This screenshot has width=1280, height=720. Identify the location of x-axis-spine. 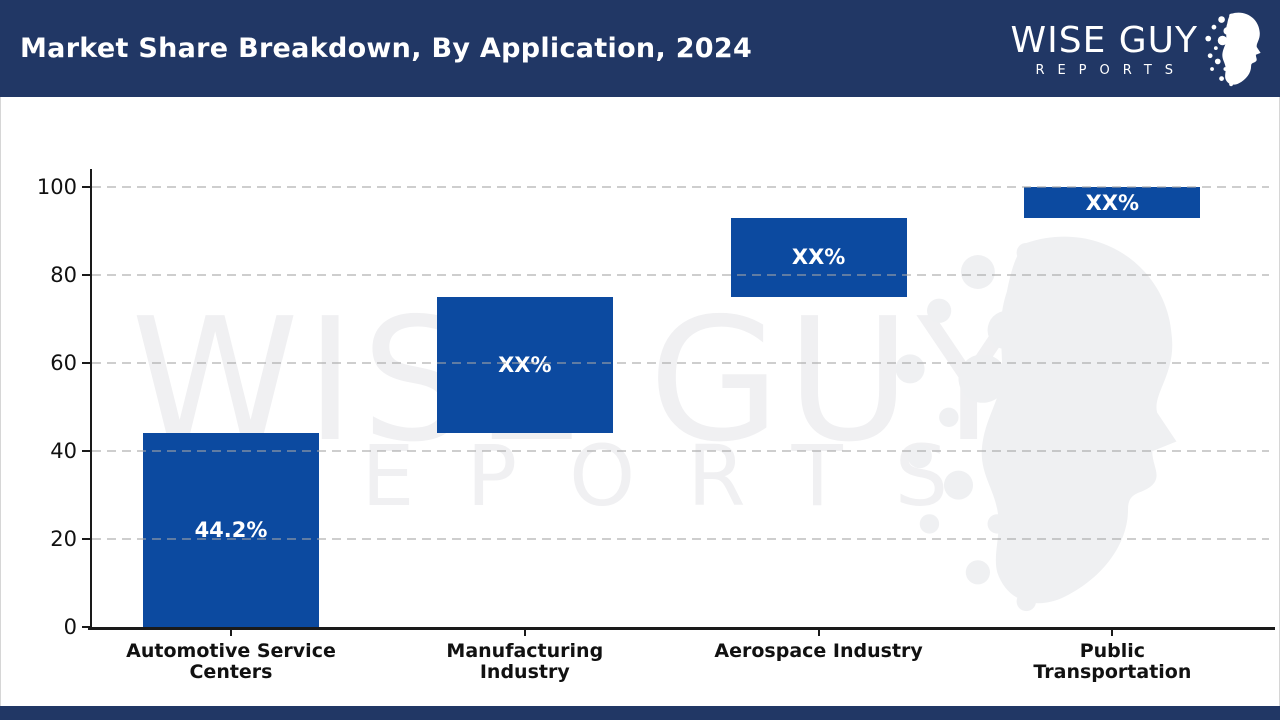
(681, 628).